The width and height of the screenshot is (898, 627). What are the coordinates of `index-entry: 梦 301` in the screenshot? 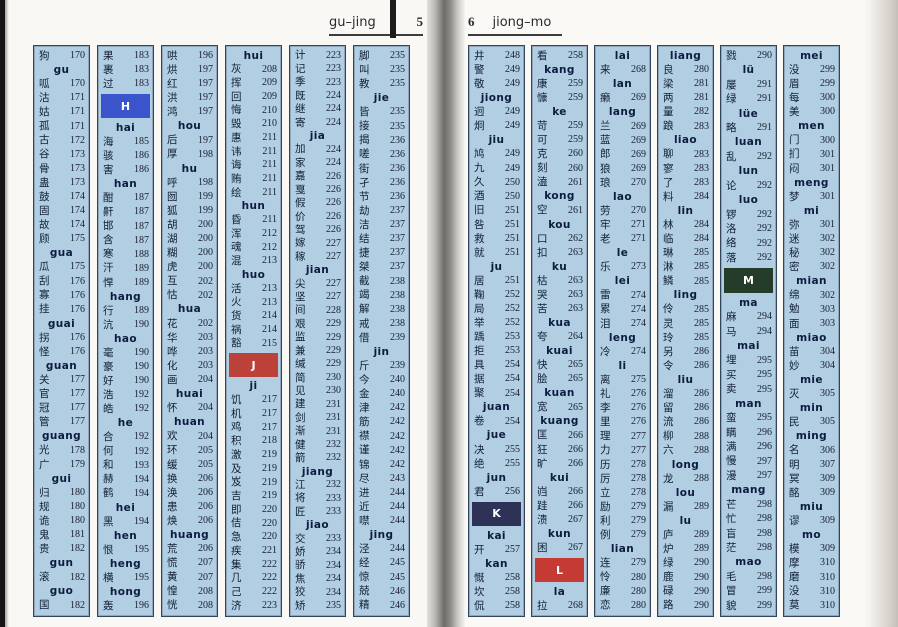 It's located at (811, 197).